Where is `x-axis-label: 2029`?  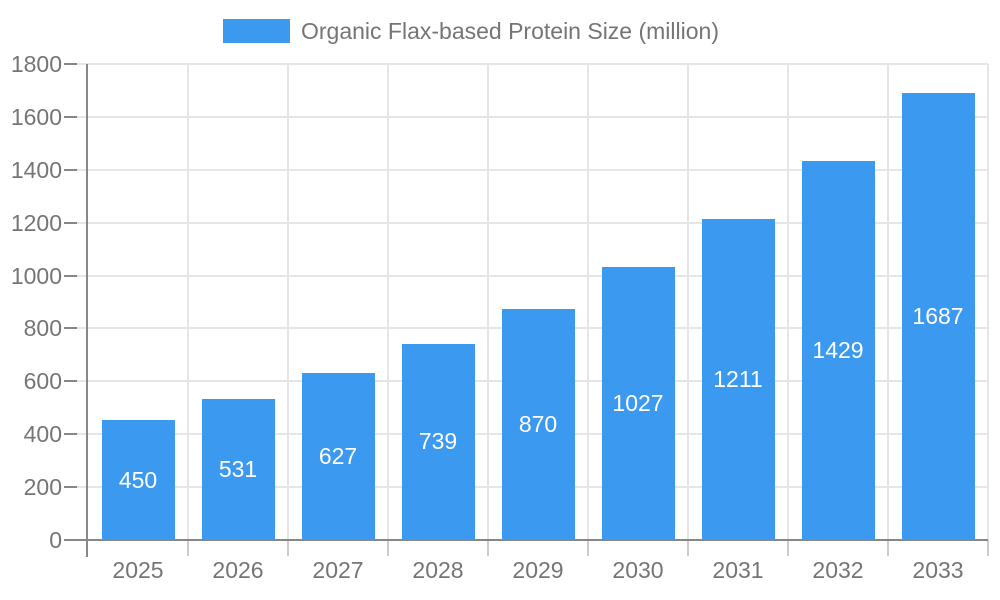 x-axis-label: 2029 is located at coordinates (538, 570).